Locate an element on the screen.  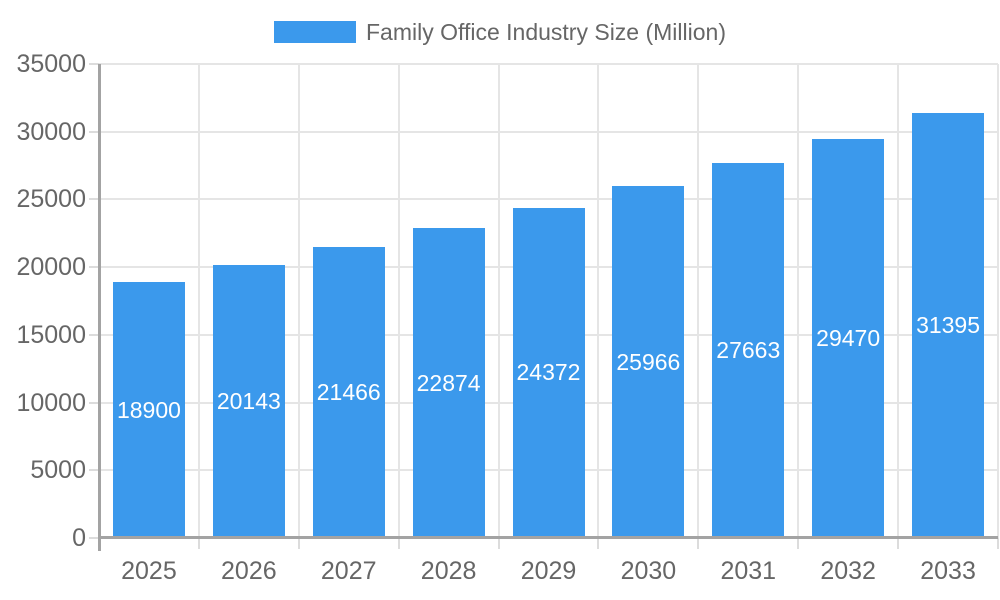
x-tick-label: 2031 is located at coordinates (748, 571).